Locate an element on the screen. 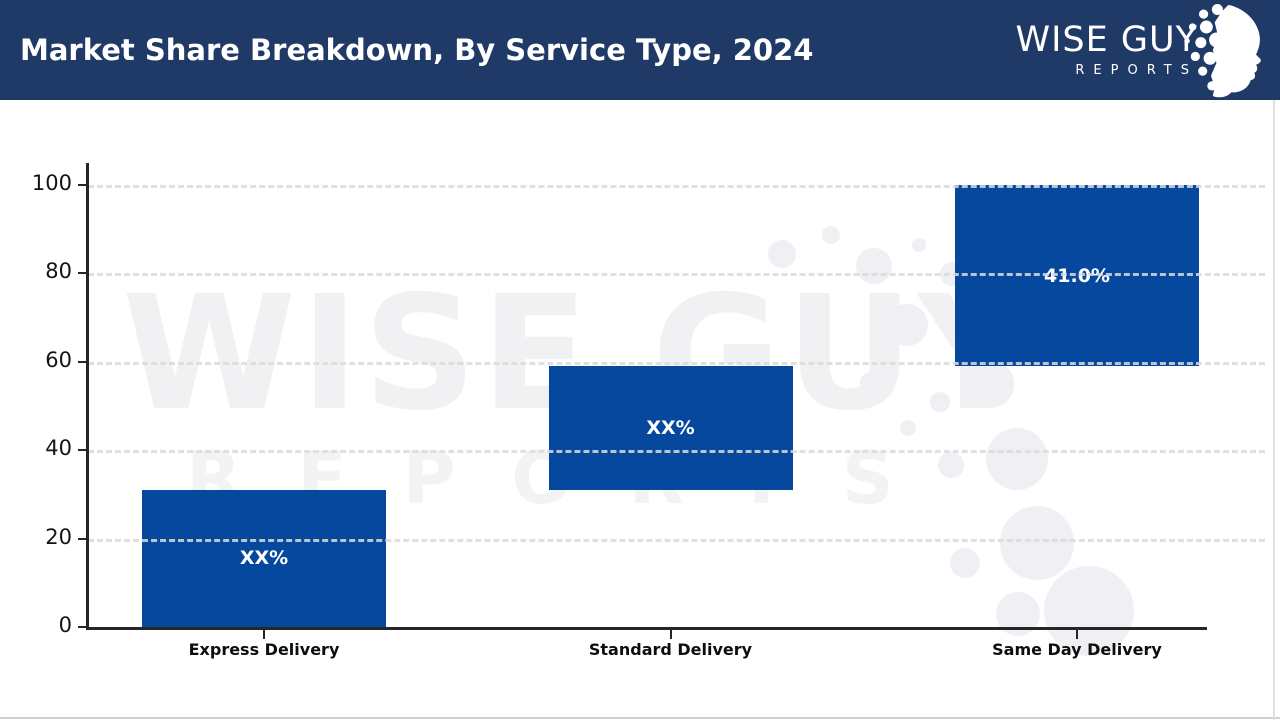 This screenshot has height=720, width=1280. right-border-line is located at coordinates (1274, 410).